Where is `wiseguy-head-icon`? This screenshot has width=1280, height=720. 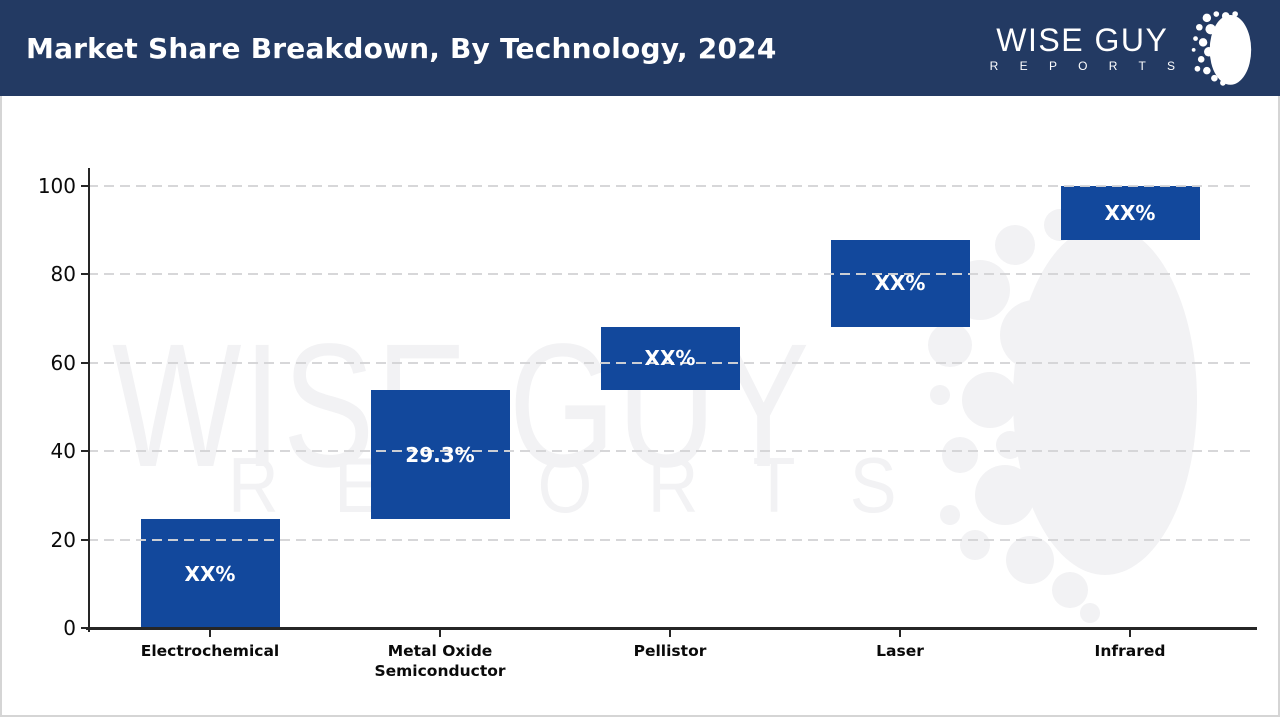 wiseguy-head-icon is located at coordinates (1221, 48).